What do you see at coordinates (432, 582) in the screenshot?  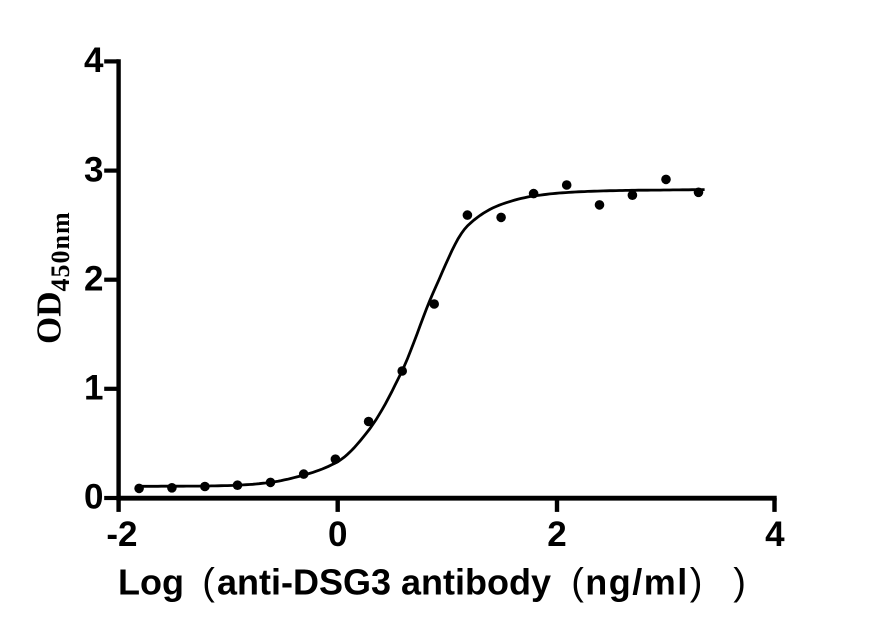 I see `svg-text:Log(anti-DSG3 antibody(ng/ml)): Log (anti-DSG3 antibody (ng/ml))` at bounding box center [432, 582].